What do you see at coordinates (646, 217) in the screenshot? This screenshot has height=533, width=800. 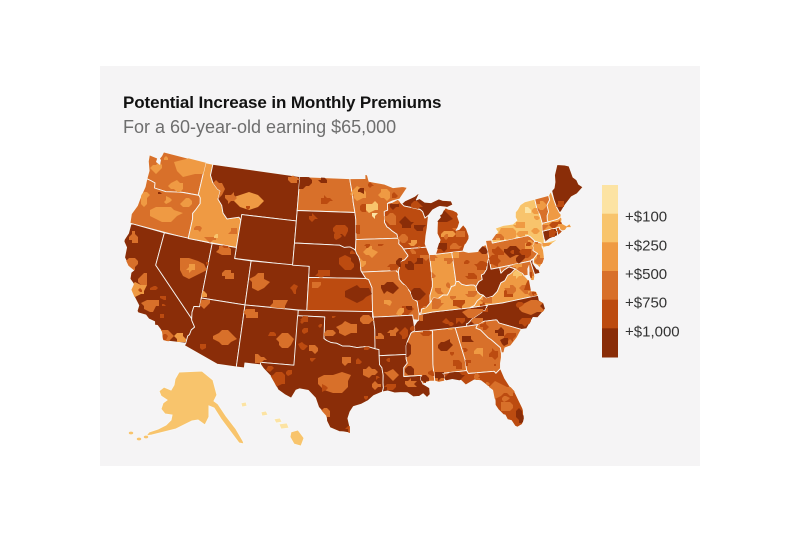 I see `svg-text: +$100` at bounding box center [646, 217].